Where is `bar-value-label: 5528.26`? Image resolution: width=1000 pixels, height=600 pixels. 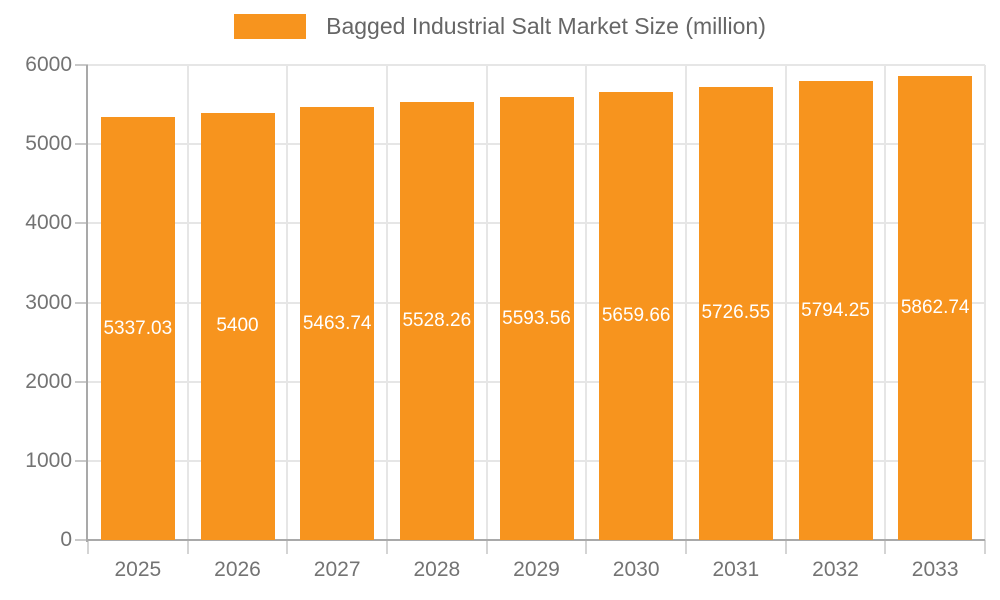
bar-value-label: 5528.26 is located at coordinates (437, 321).